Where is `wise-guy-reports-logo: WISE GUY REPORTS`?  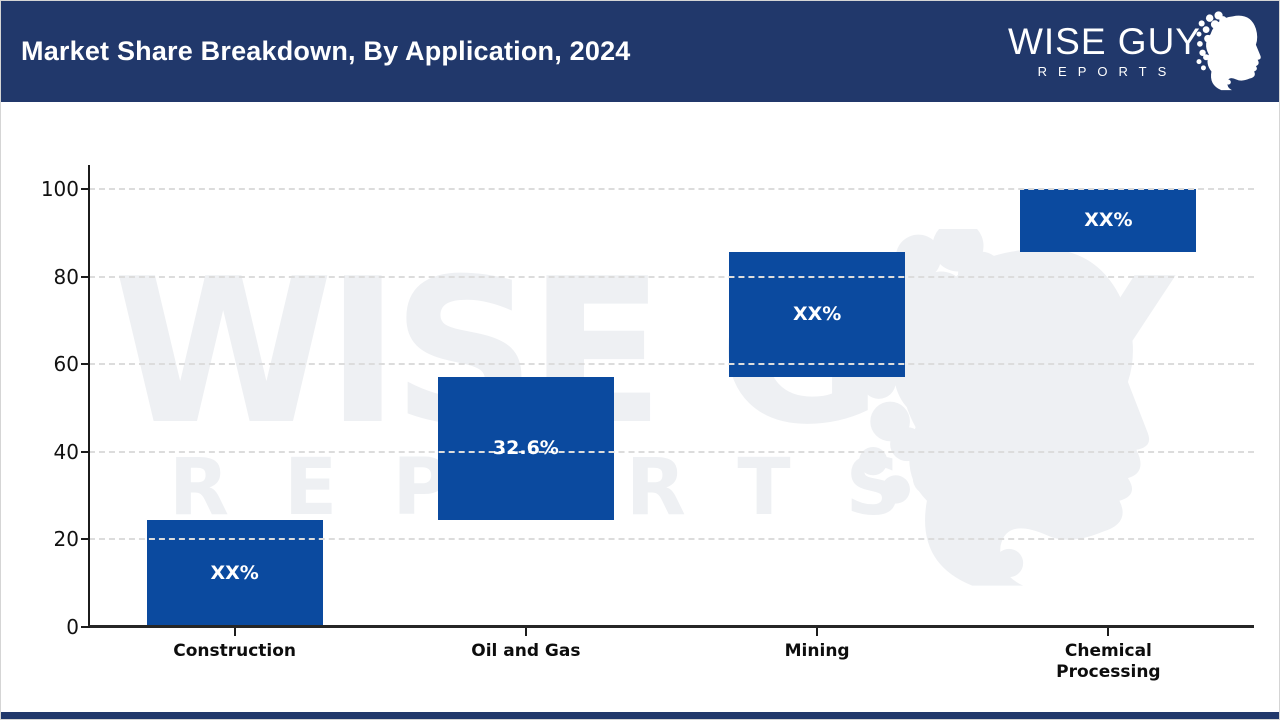
wise-guy-reports-logo: WISE GUY REPORTS is located at coordinates (1137, 51).